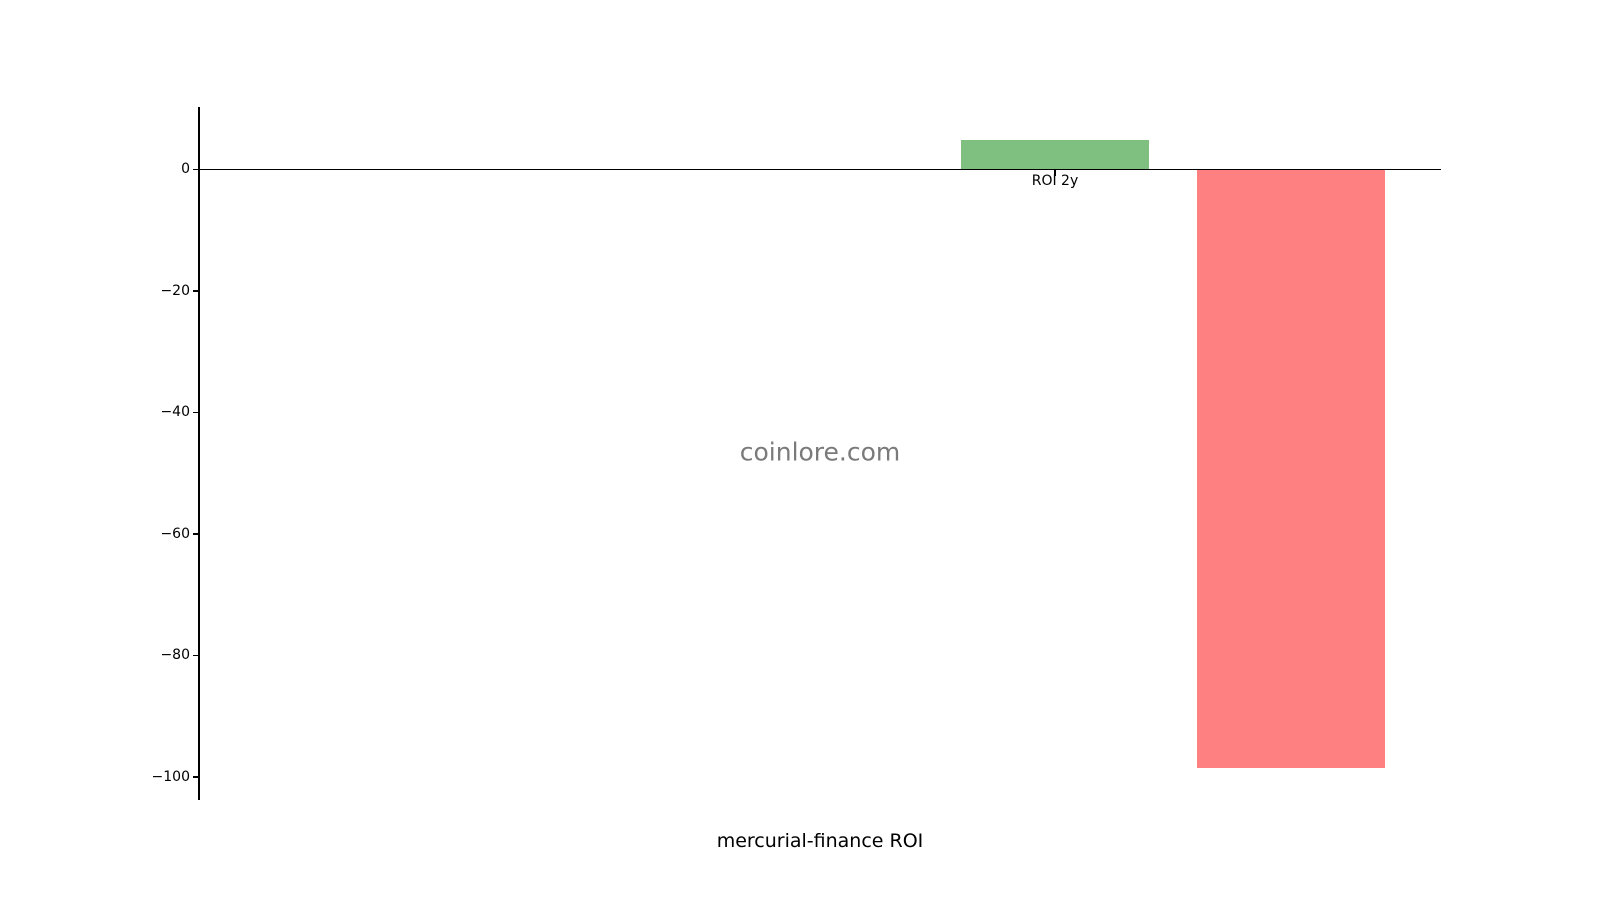 Image resolution: width=1600 pixels, height=900 pixels. Describe the element at coordinates (1055, 172) in the screenshot. I see `x-tick-mark` at that location.